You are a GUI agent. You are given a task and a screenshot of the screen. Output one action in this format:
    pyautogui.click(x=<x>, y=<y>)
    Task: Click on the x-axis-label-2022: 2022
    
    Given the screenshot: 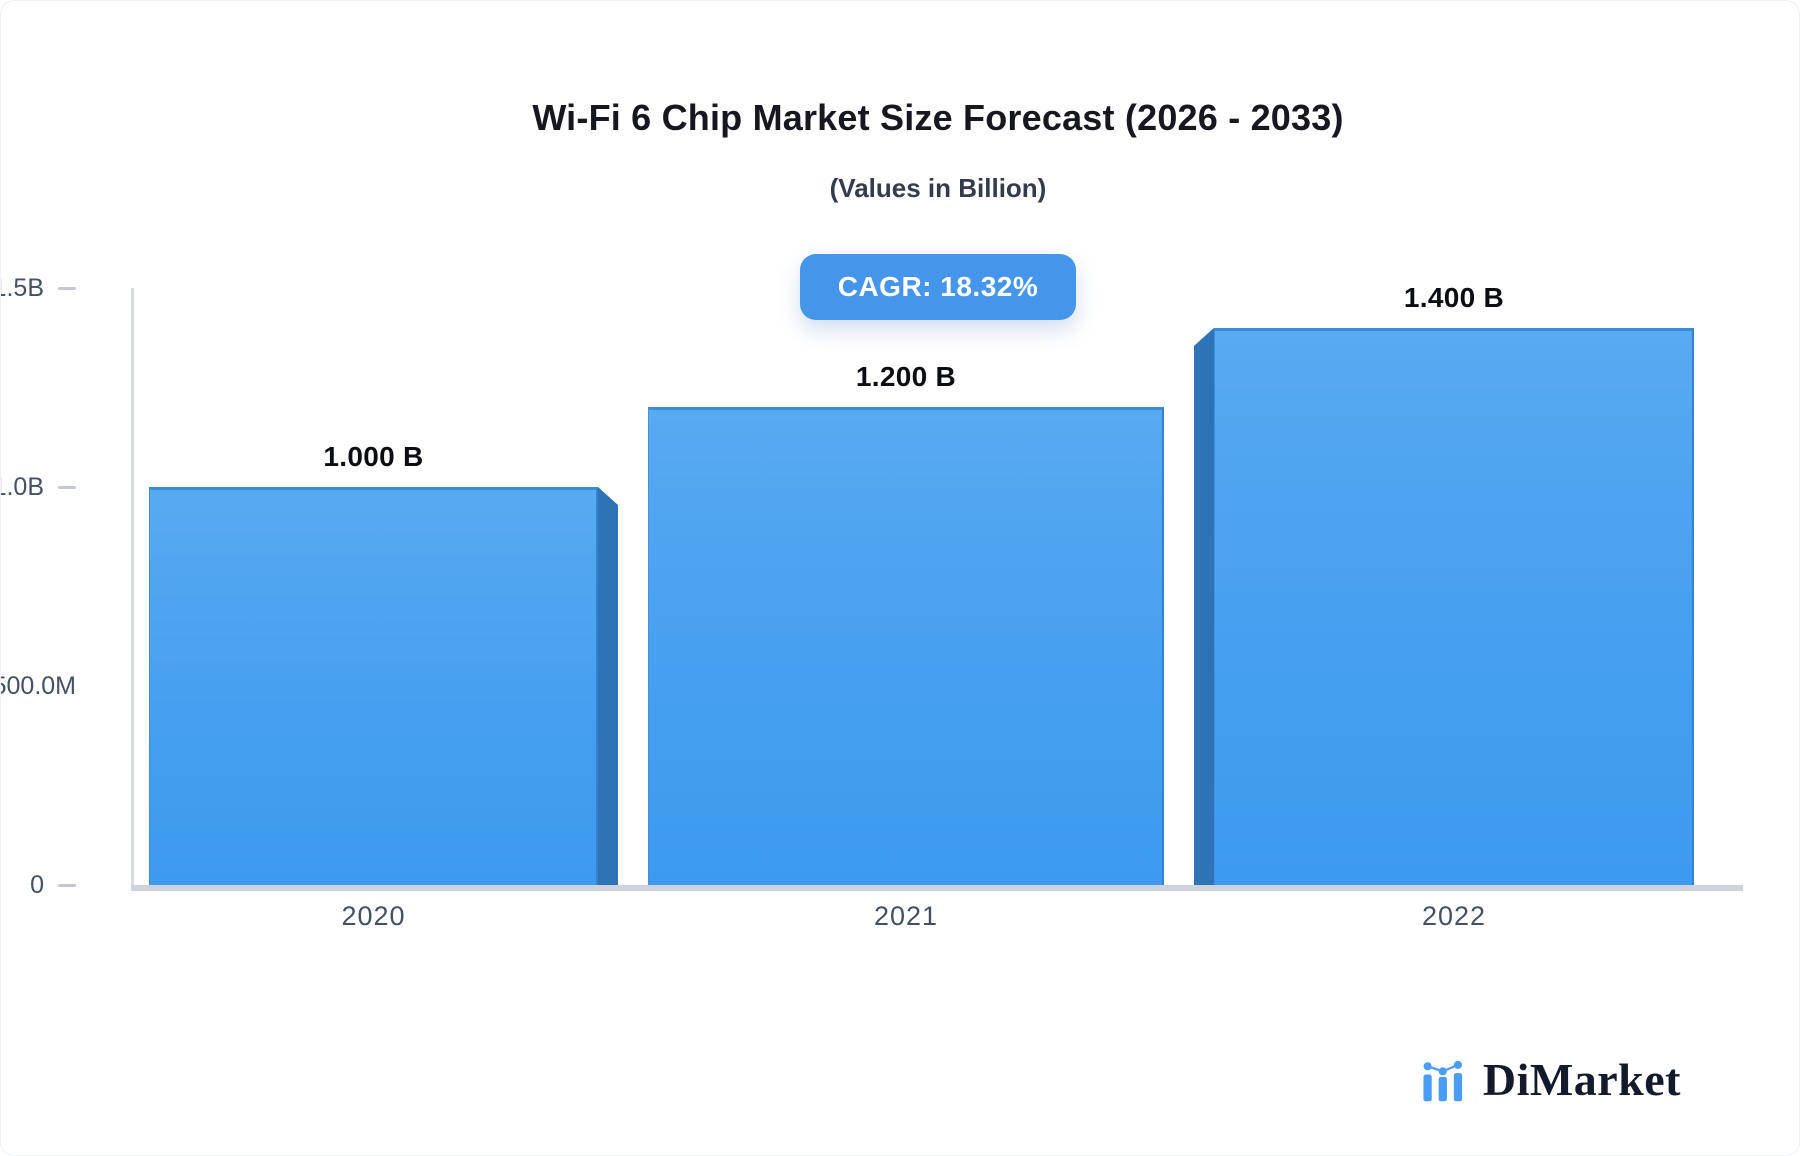 What is the action you would take?
    pyautogui.click(x=1454, y=916)
    